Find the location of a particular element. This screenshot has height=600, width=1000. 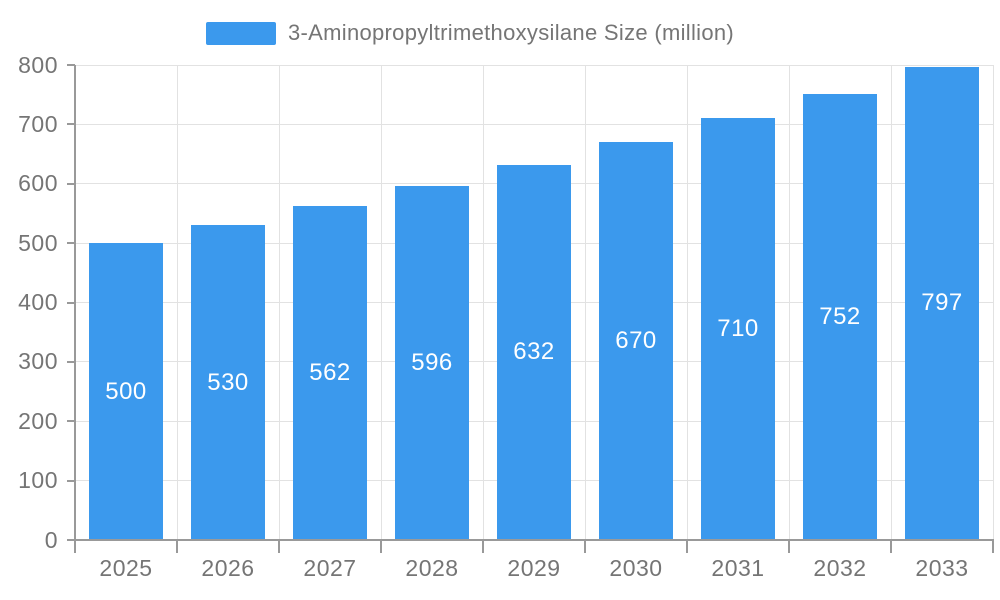

bar-value-label: 562 is located at coordinates (330, 373).